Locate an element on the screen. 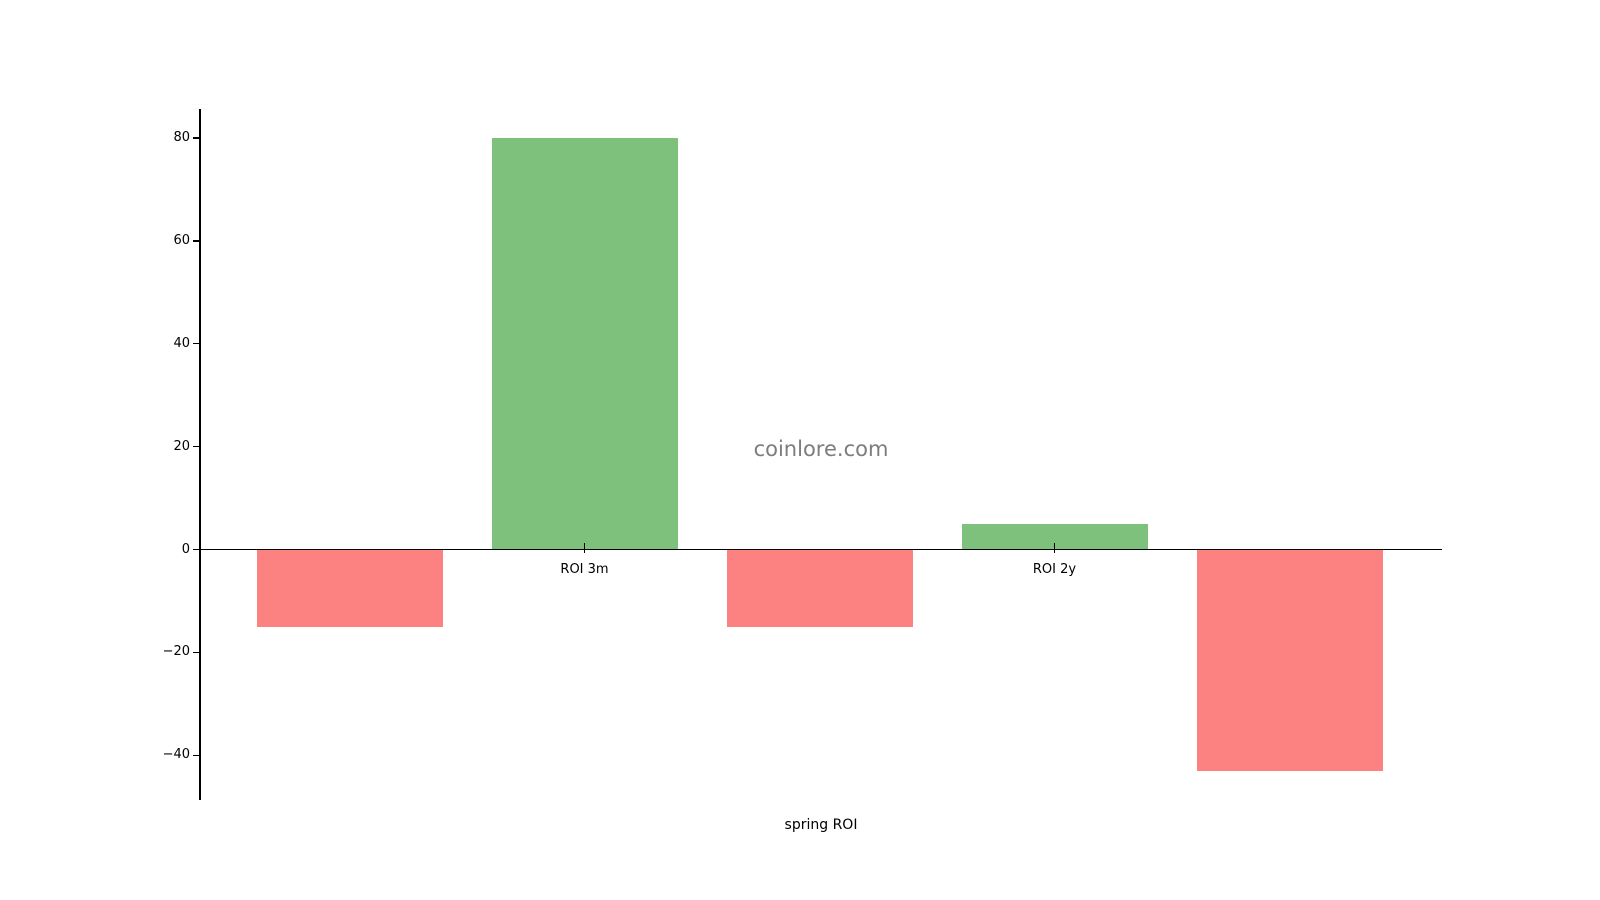  y-tick-label: 0 is located at coordinates (185, 549).